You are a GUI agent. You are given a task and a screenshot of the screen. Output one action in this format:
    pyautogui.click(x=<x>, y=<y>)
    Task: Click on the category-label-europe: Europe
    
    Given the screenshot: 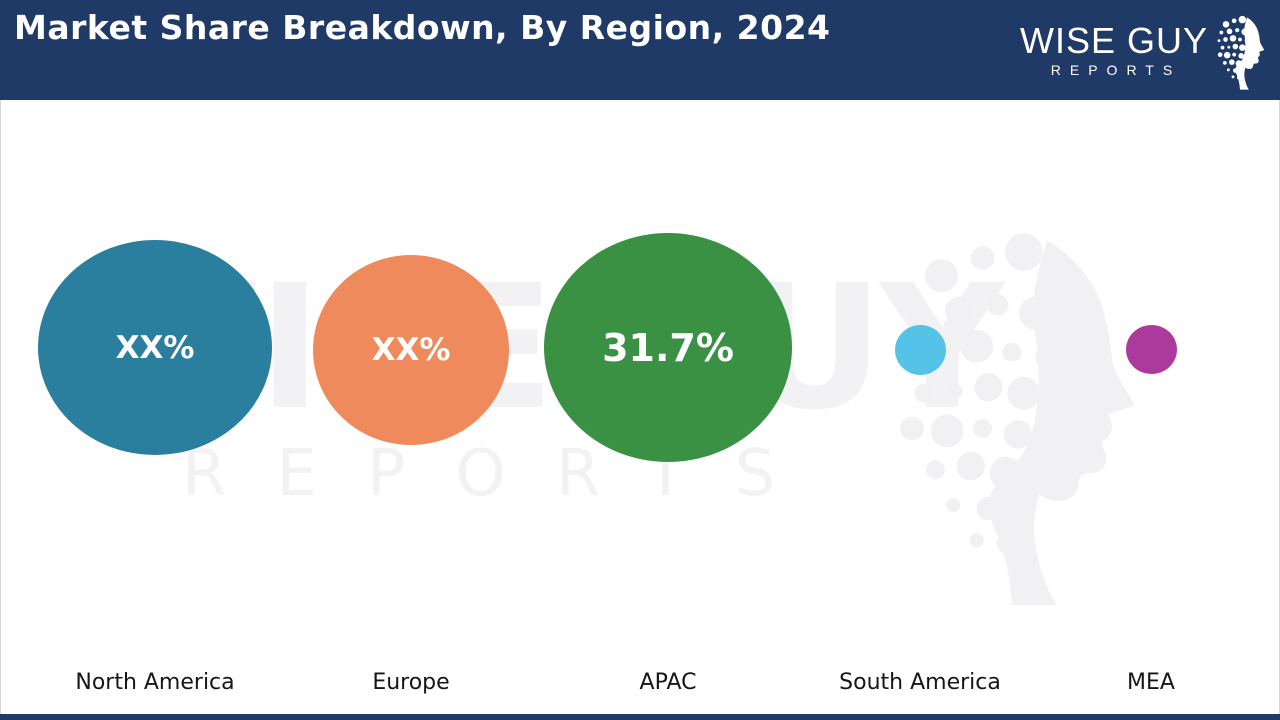 What is the action you would take?
    pyautogui.click(x=411, y=682)
    